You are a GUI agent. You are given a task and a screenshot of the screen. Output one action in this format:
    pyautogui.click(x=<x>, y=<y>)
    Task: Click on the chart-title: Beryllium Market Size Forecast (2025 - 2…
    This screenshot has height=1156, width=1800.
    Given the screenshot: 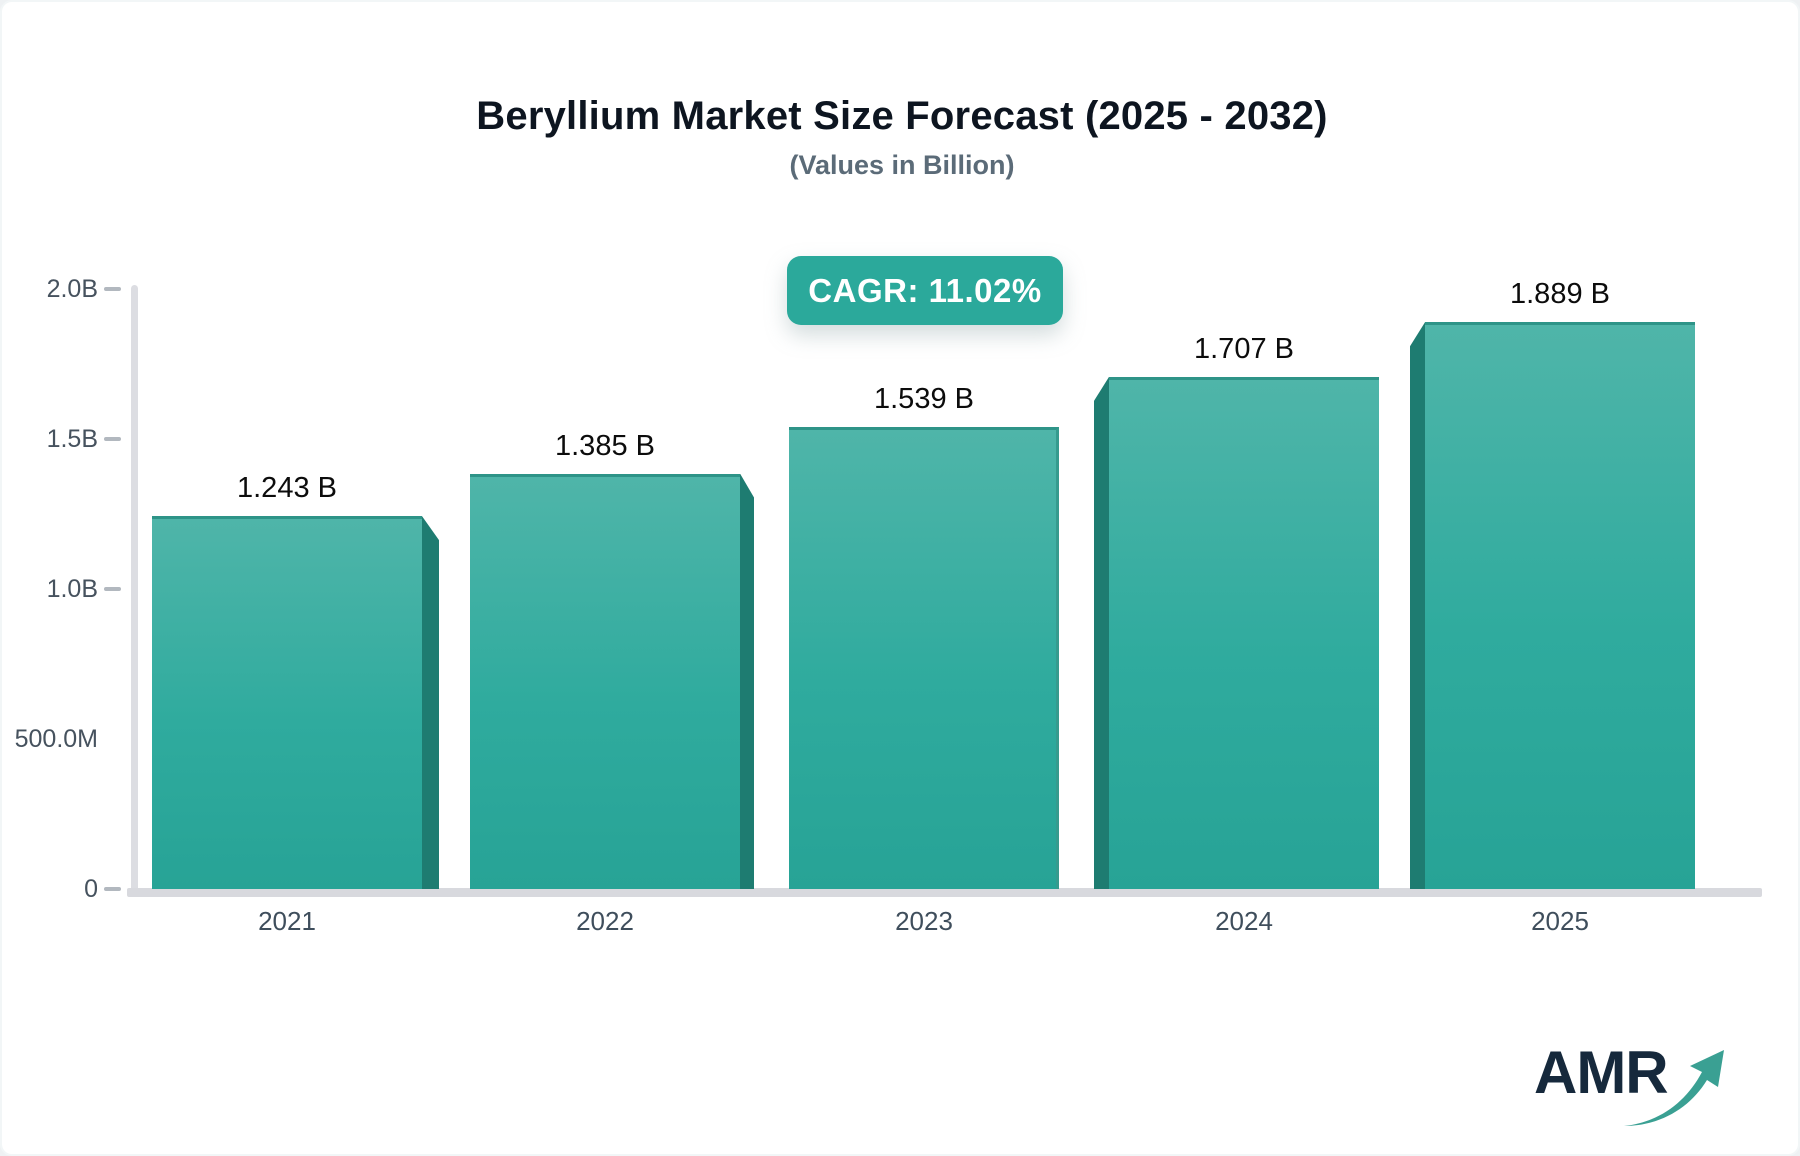 What is the action you would take?
    pyautogui.click(x=902, y=116)
    